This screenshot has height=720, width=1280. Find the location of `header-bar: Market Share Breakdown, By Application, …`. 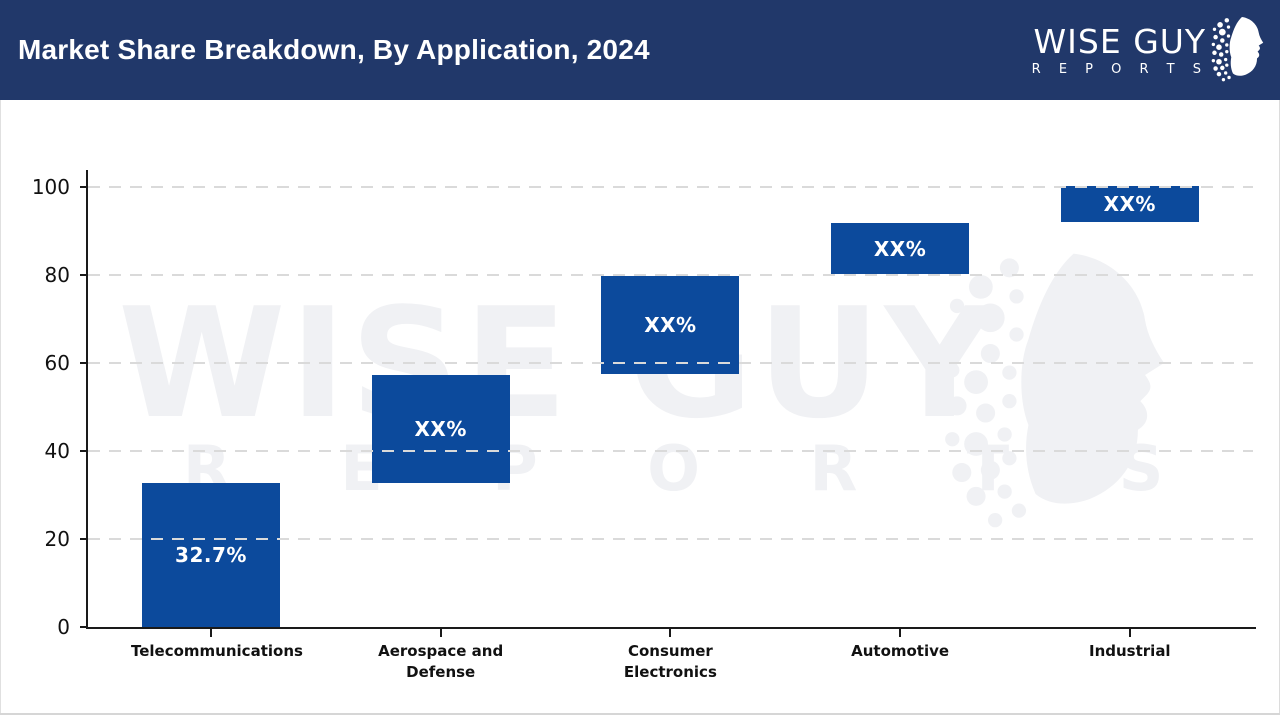

header-bar: Market Share Breakdown, By Application, … is located at coordinates (640, 50).